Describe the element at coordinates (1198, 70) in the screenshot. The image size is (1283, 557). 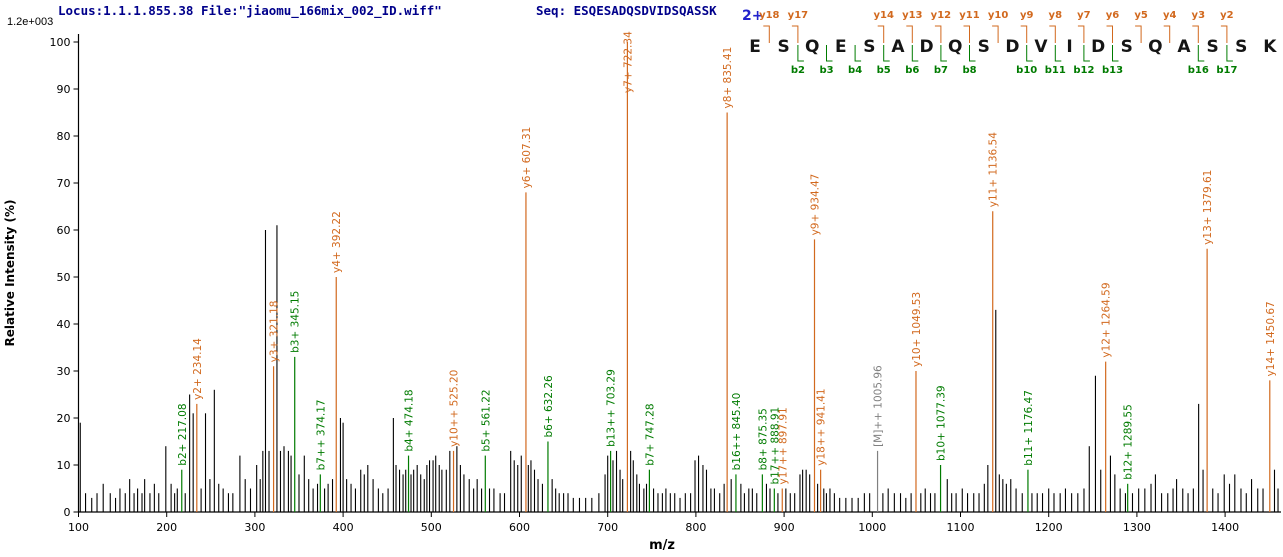
I see `b-ion-label: b16` at that location.